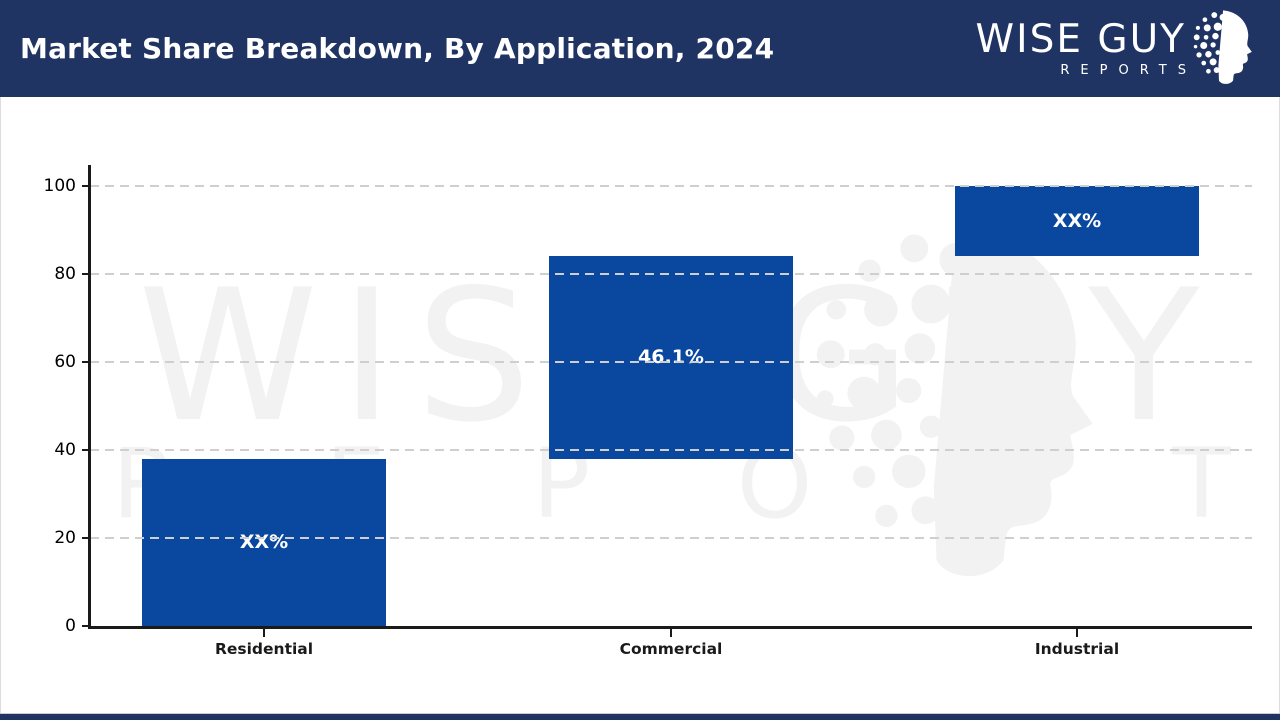  Describe the element at coordinates (65, 450) in the screenshot. I see `y-tick-label: 40` at that location.